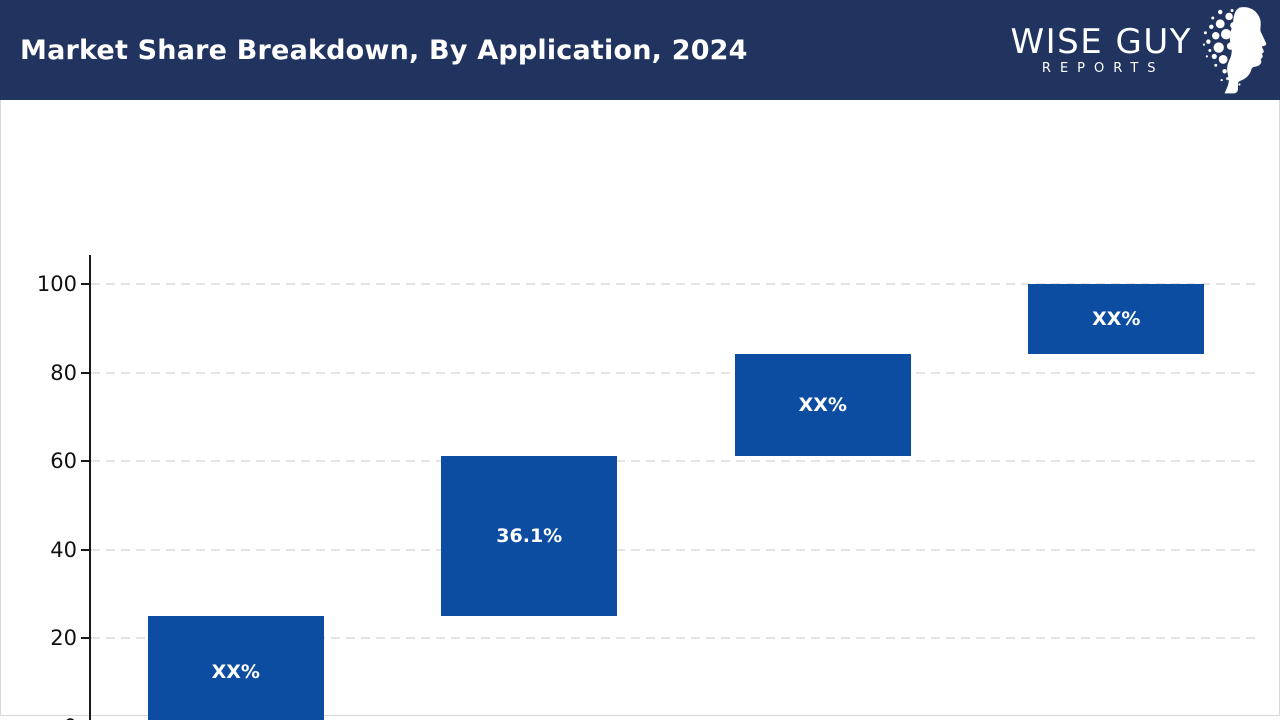  What do you see at coordinates (1235, 50) in the screenshot?
I see `dotted-head-icon` at bounding box center [1235, 50].